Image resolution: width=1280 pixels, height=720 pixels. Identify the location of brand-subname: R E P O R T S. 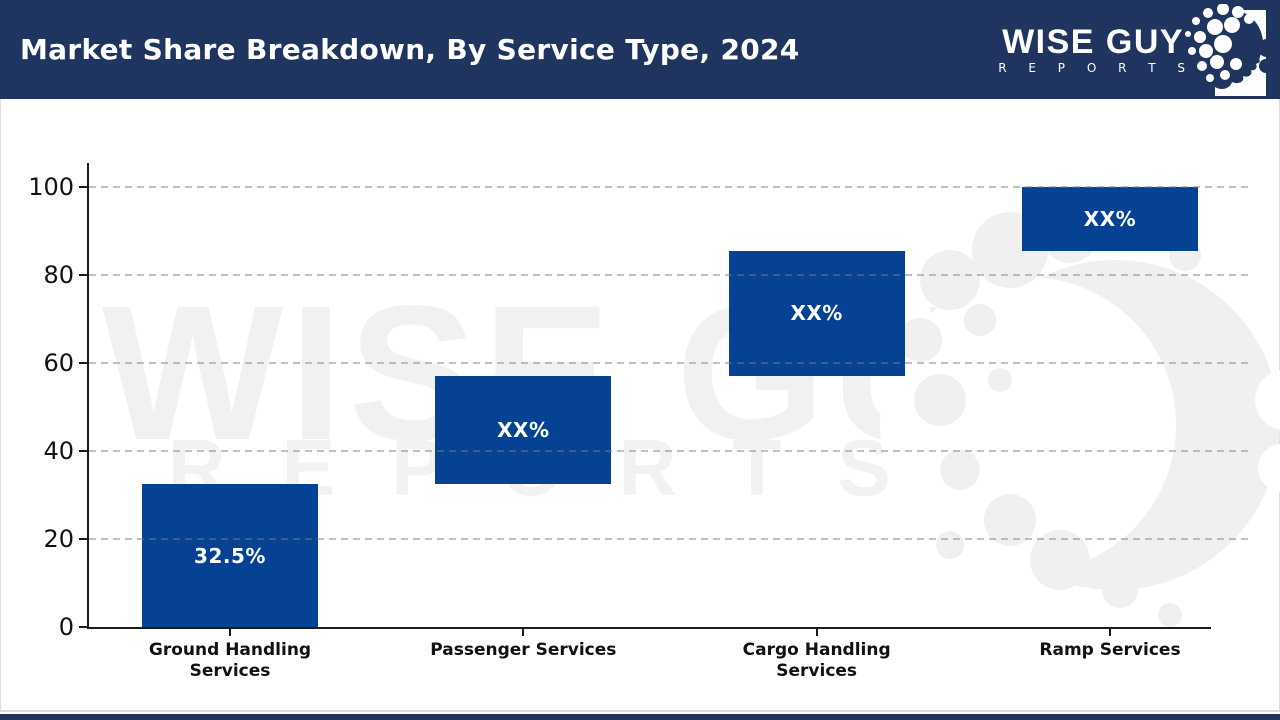
(1096, 67).